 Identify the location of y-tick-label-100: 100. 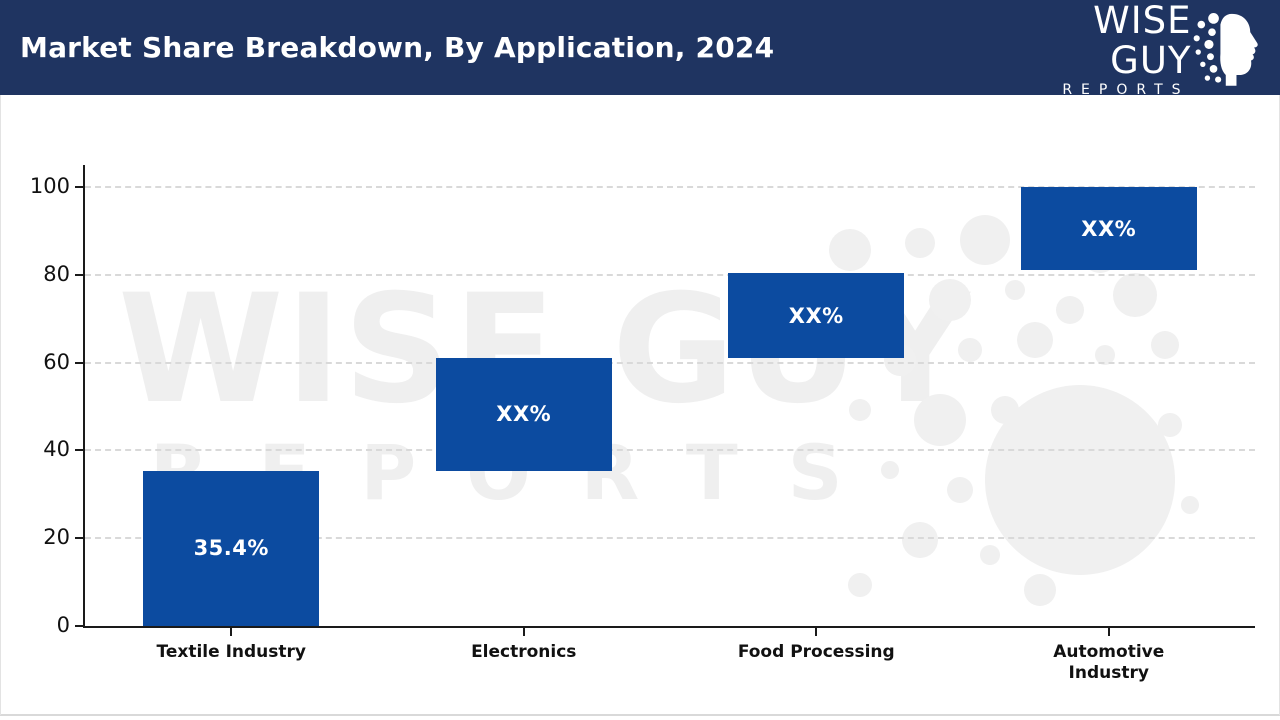
(49, 186).